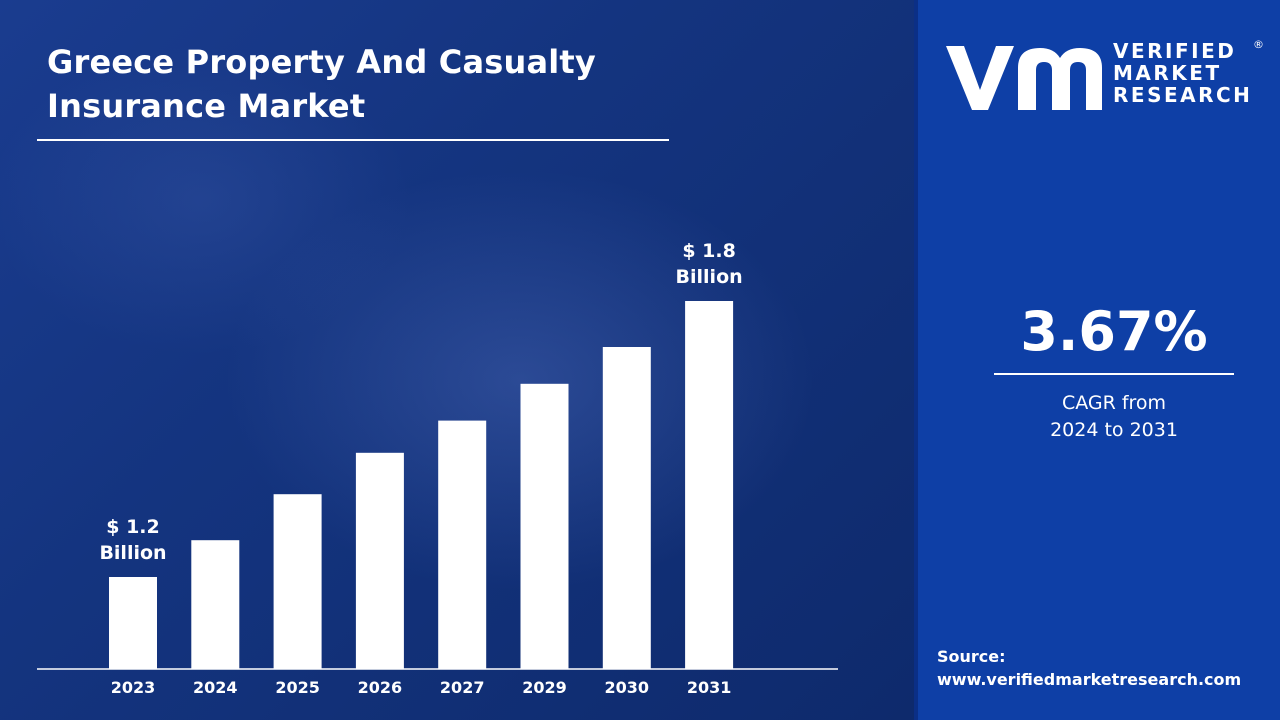 This screenshot has width=1280, height=720. I want to click on brand-name: VERIFIED MARKET RESEARCH, so click(1182, 73).